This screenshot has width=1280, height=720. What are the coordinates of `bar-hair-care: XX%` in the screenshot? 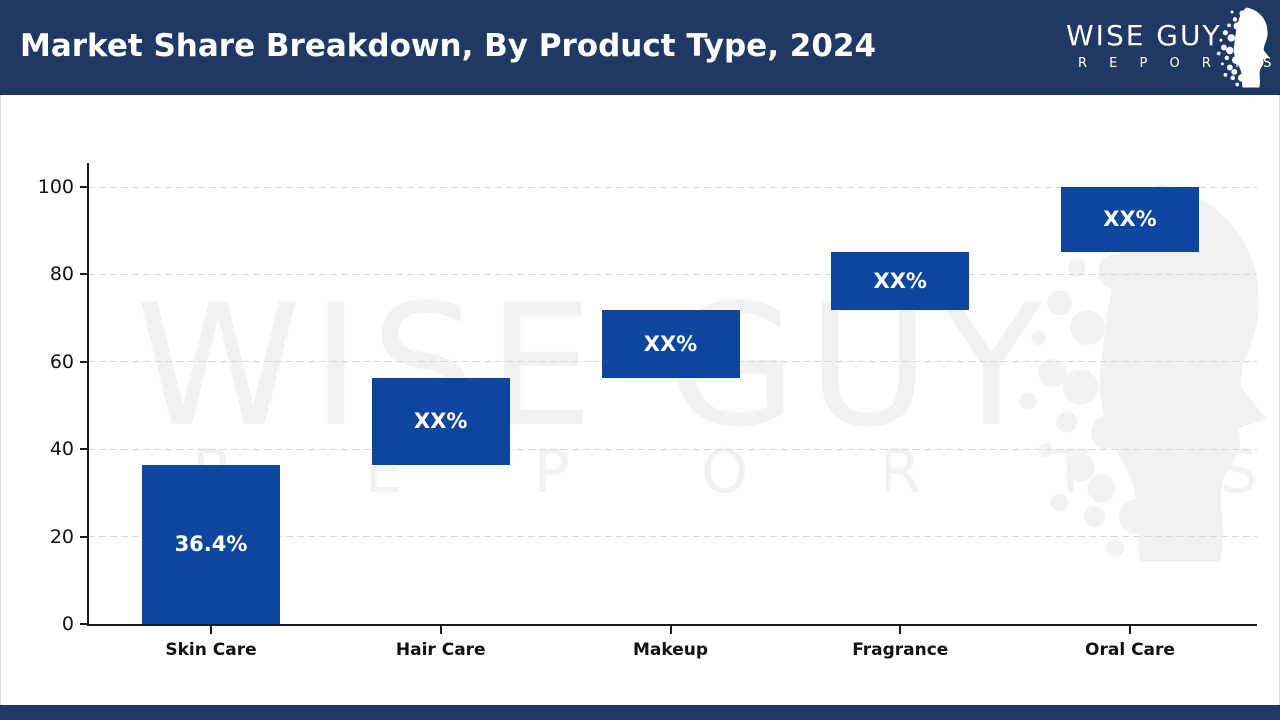 It's located at (440, 421).